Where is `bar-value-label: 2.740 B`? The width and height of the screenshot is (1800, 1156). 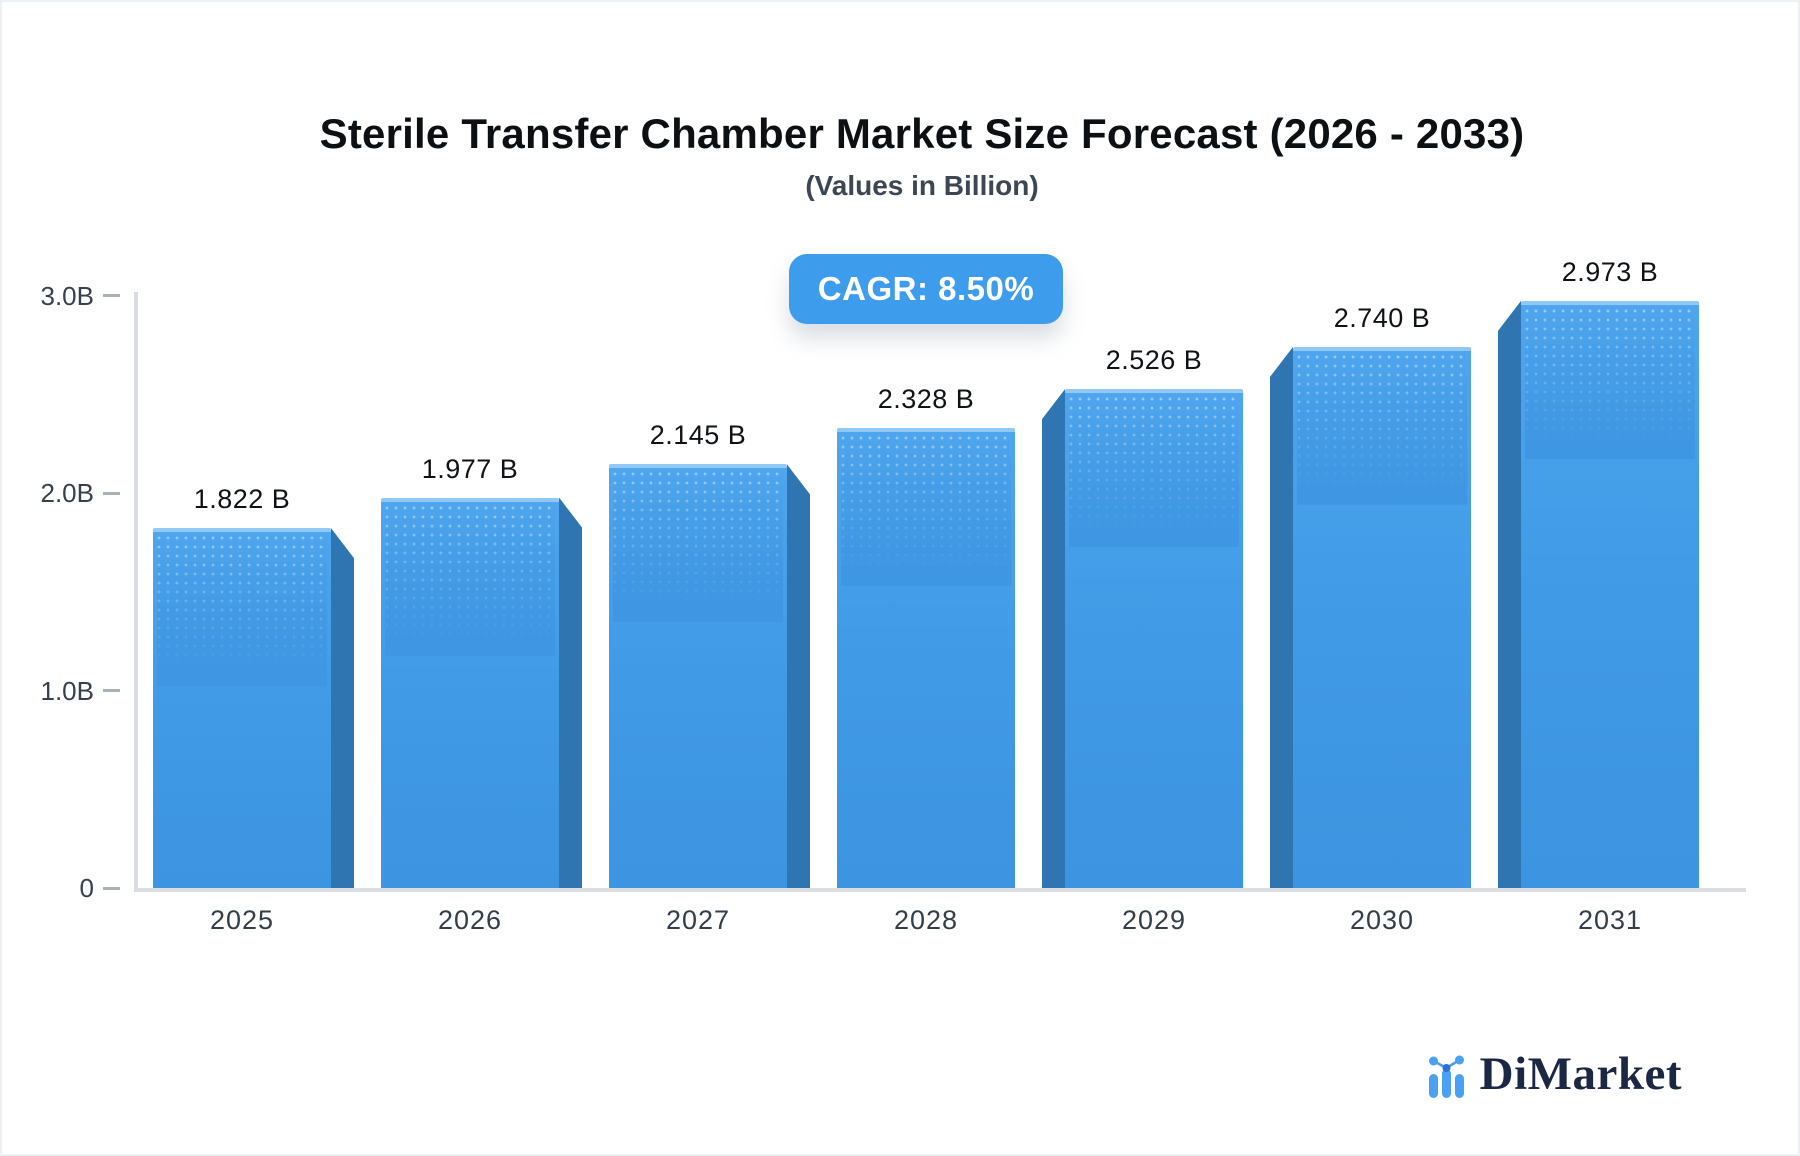
bar-value-label: 2.740 B is located at coordinates (1382, 317).